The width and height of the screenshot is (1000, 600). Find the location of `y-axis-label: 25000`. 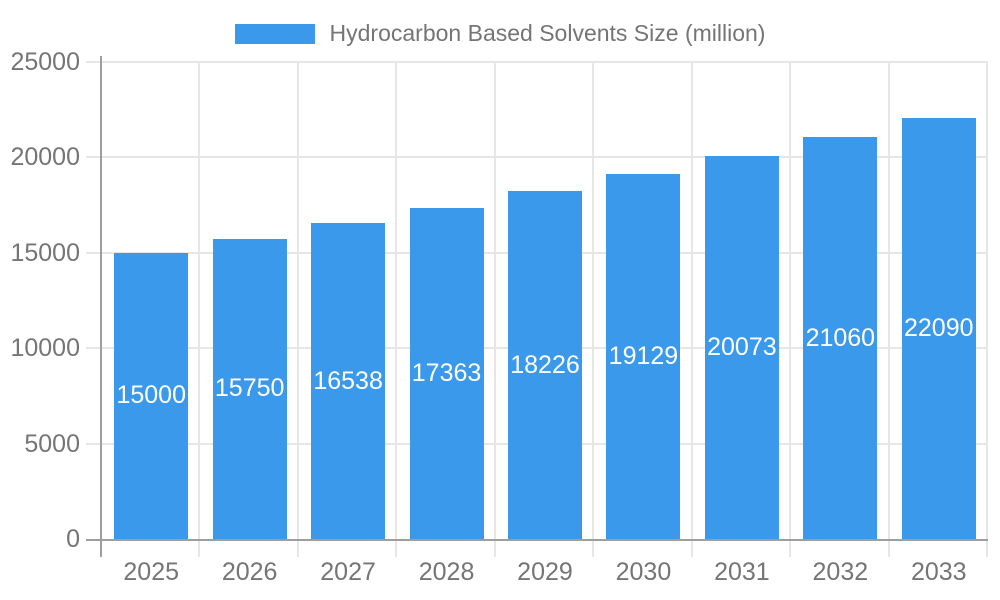

y-axis-label: 25000 is located at coordinates (45, 62).